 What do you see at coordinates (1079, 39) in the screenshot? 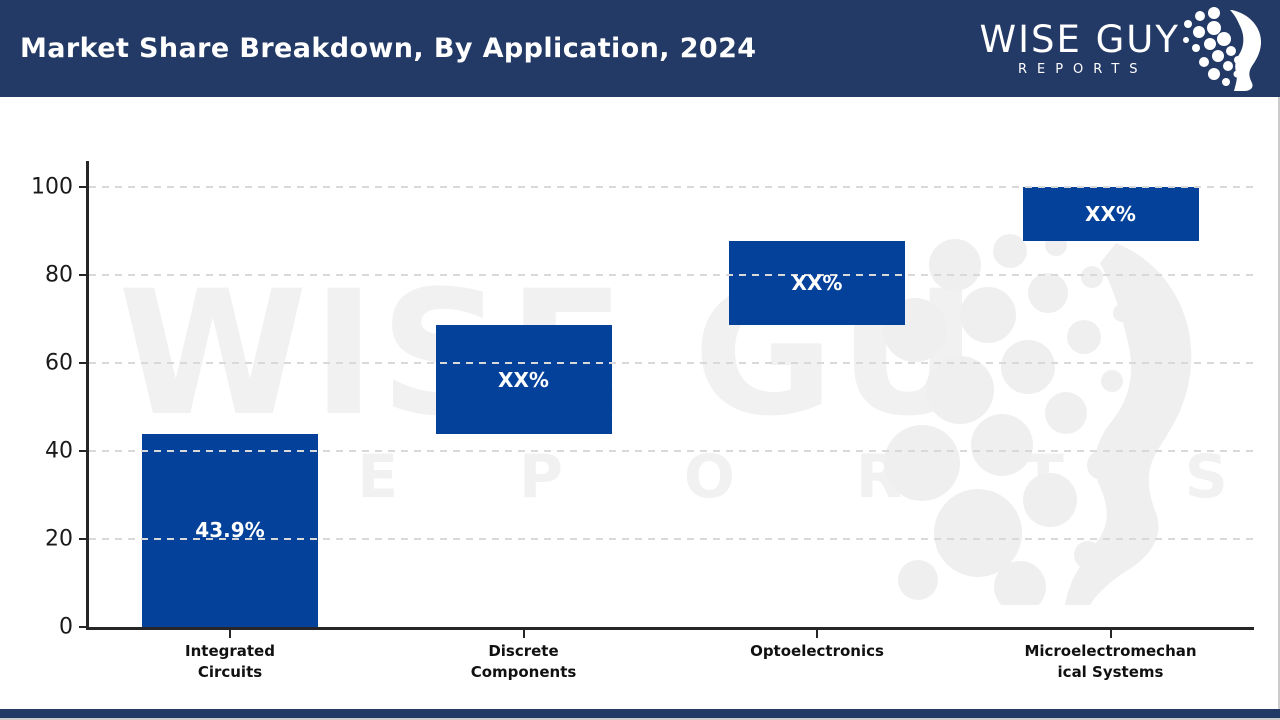
I see `brand-name: WISE GUY` at bounding box center [1079, 39].